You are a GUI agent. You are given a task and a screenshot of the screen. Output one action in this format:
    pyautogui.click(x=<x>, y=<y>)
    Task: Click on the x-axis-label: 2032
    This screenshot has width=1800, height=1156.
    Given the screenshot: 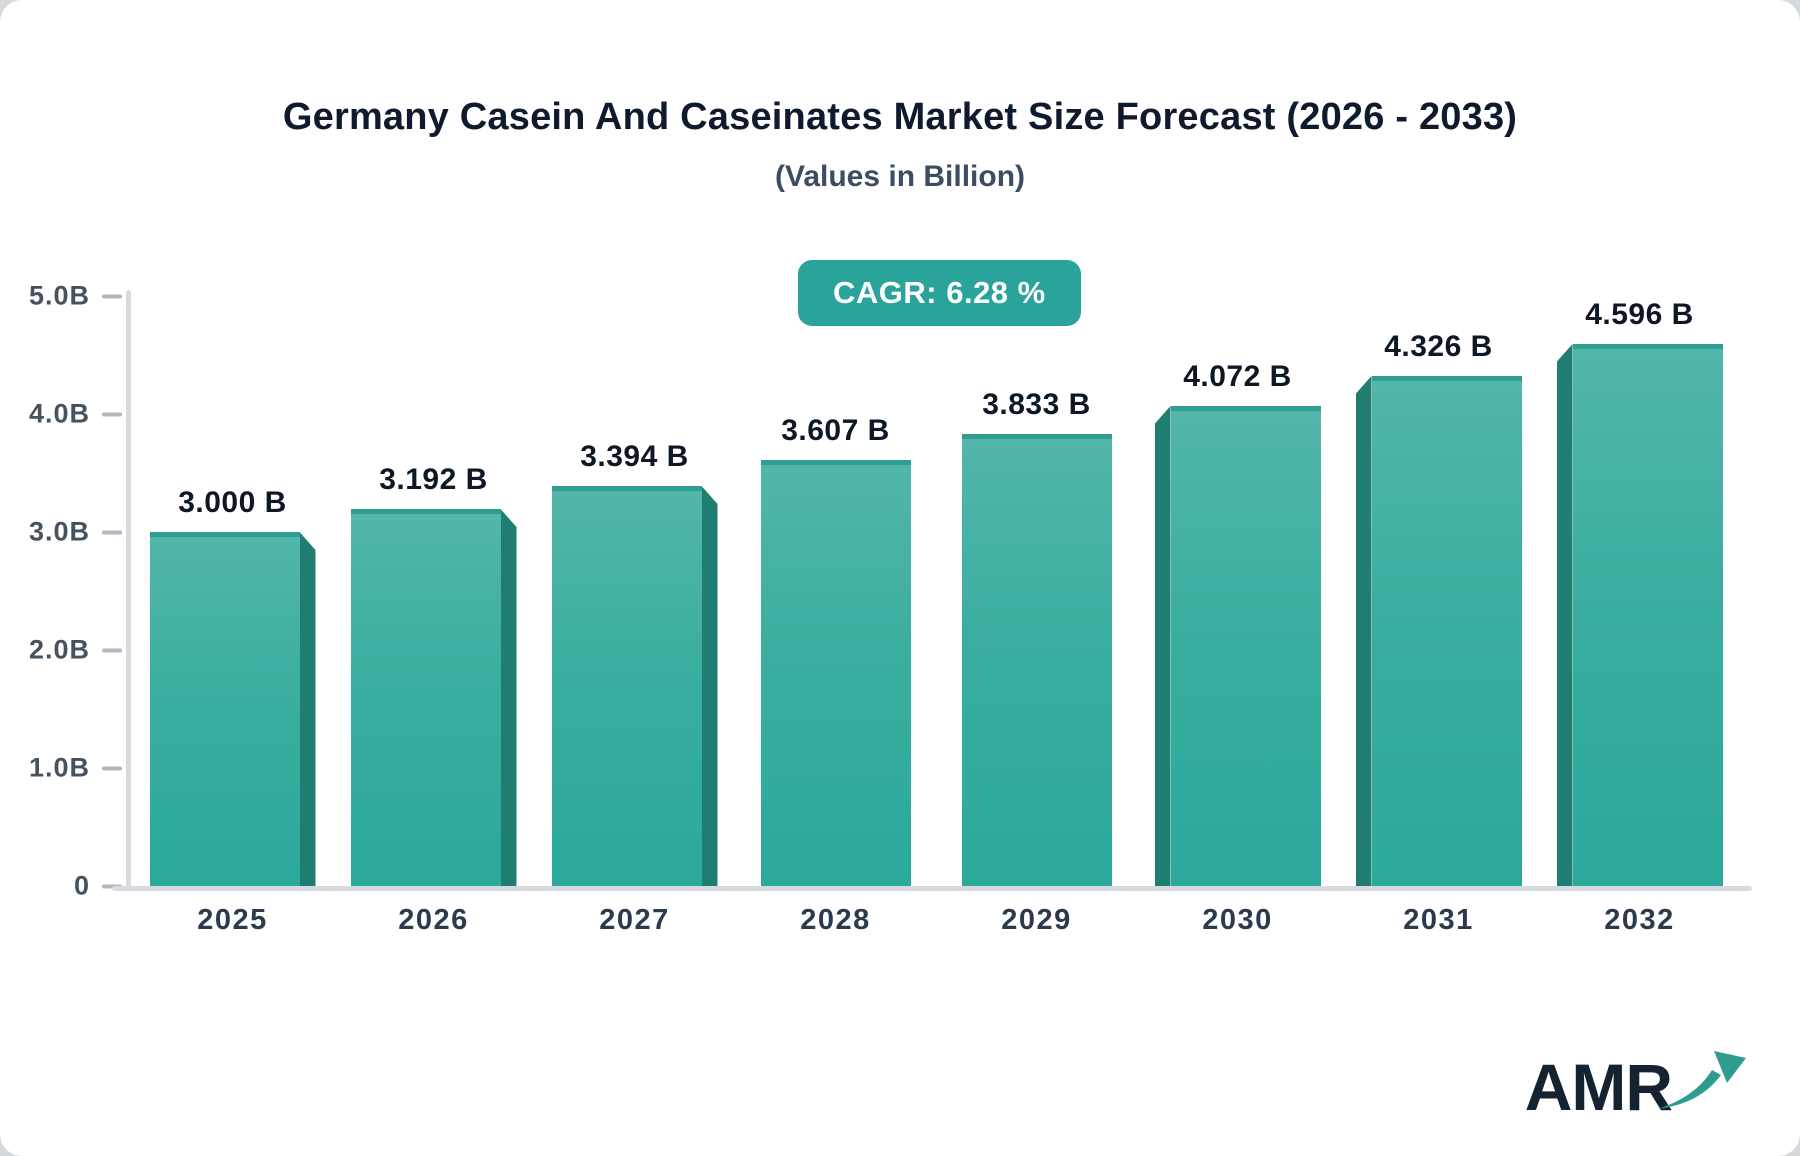 What is the action you would take?
    pyautogui.click(x=1639, y=920)
    